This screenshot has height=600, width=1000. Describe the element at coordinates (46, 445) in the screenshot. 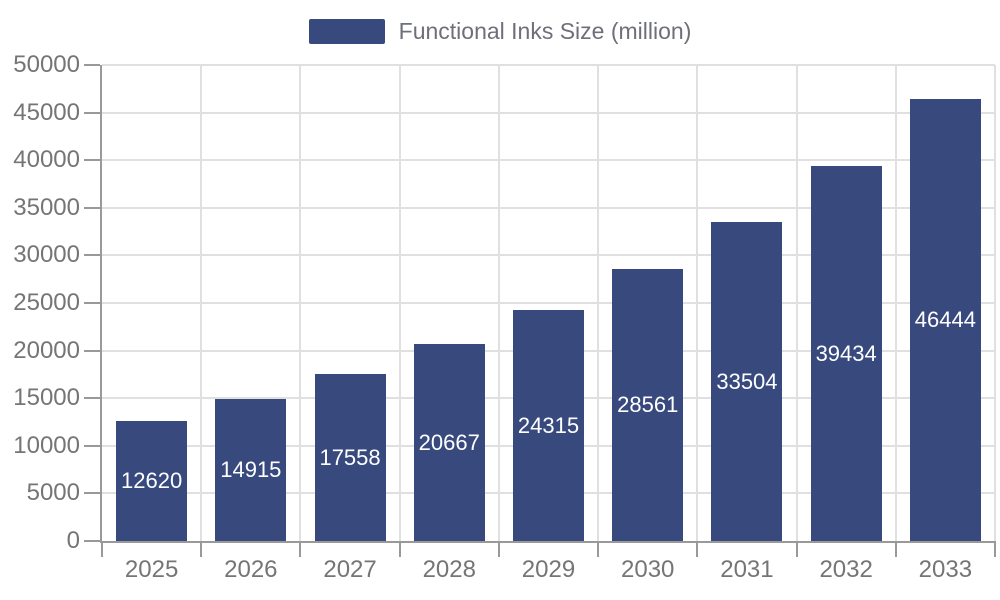

I see `y-axis-label: 10000` at that location.